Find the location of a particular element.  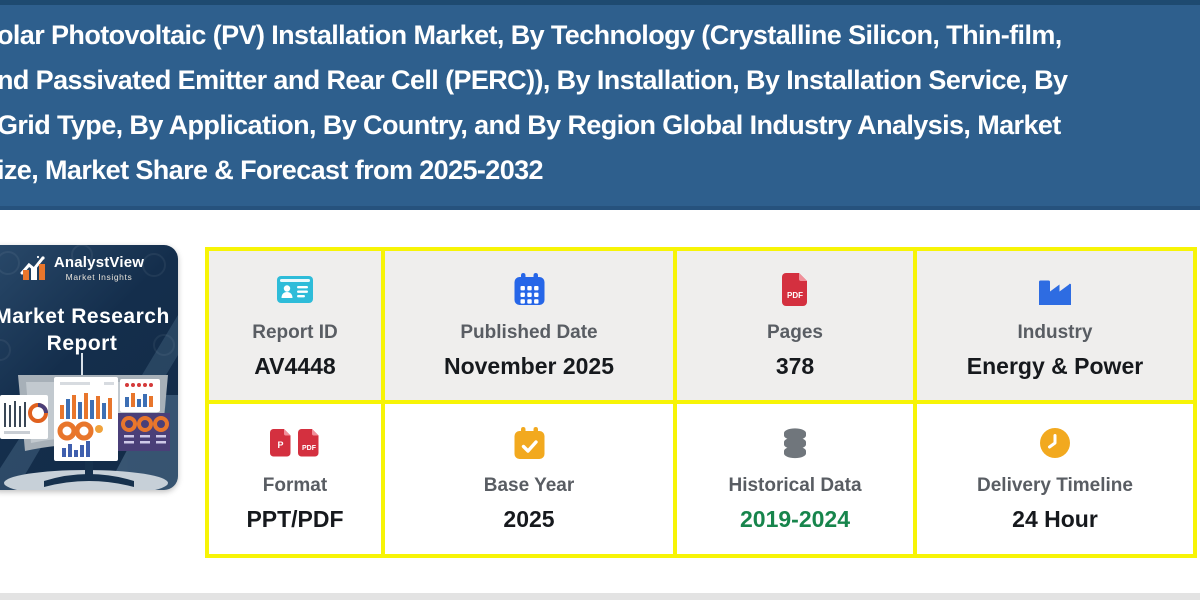

industry-label: Industry is located at coordinates (1055, 332).